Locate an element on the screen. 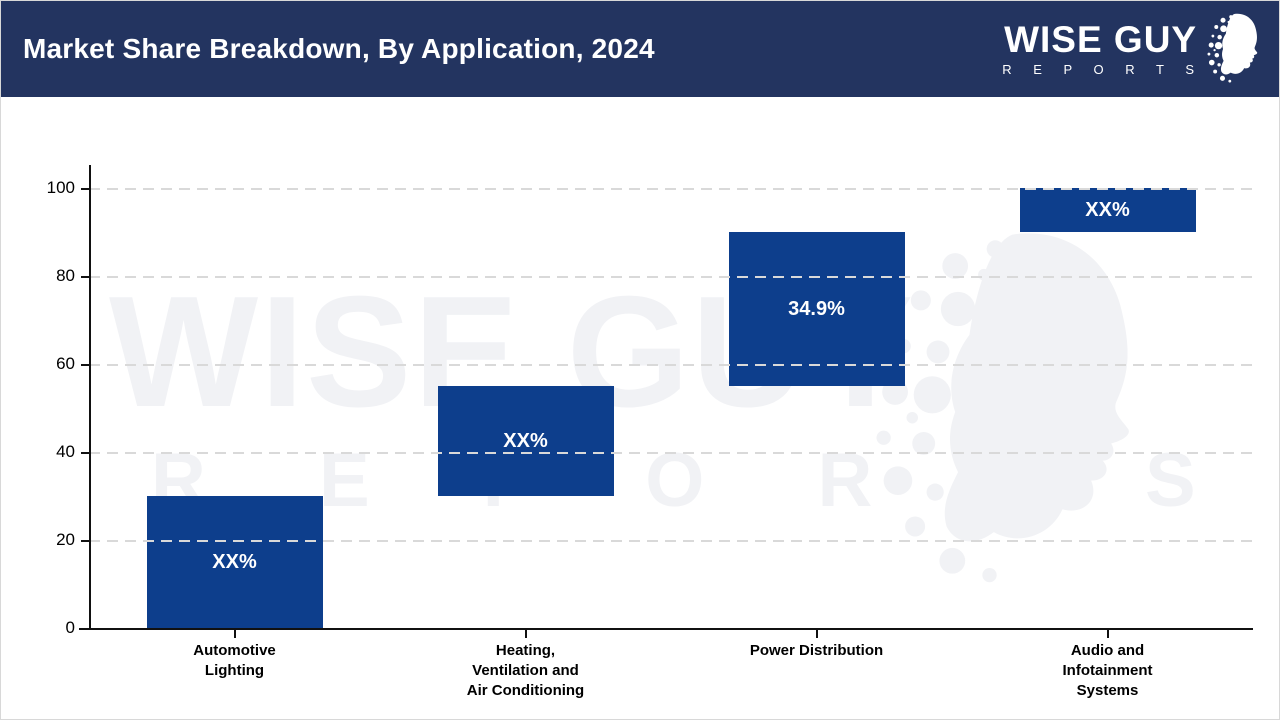  brand-logo-text: WISE GUY R E P O R T S is located at coordinates (1100, 49).